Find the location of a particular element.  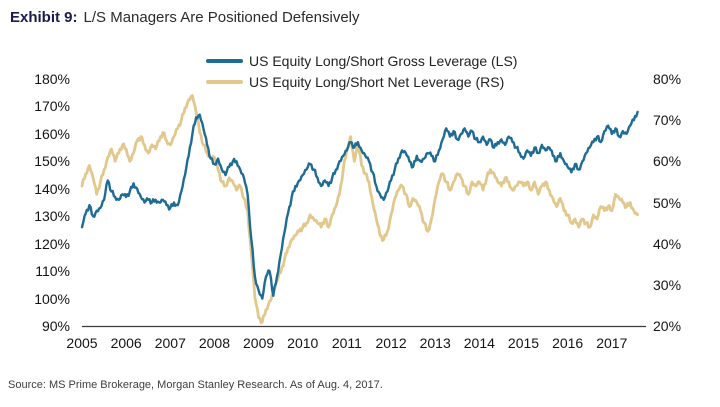

legend-item-net: US Equity Long/Short Net Leverage (RS) is located at coordinates (361, 81).